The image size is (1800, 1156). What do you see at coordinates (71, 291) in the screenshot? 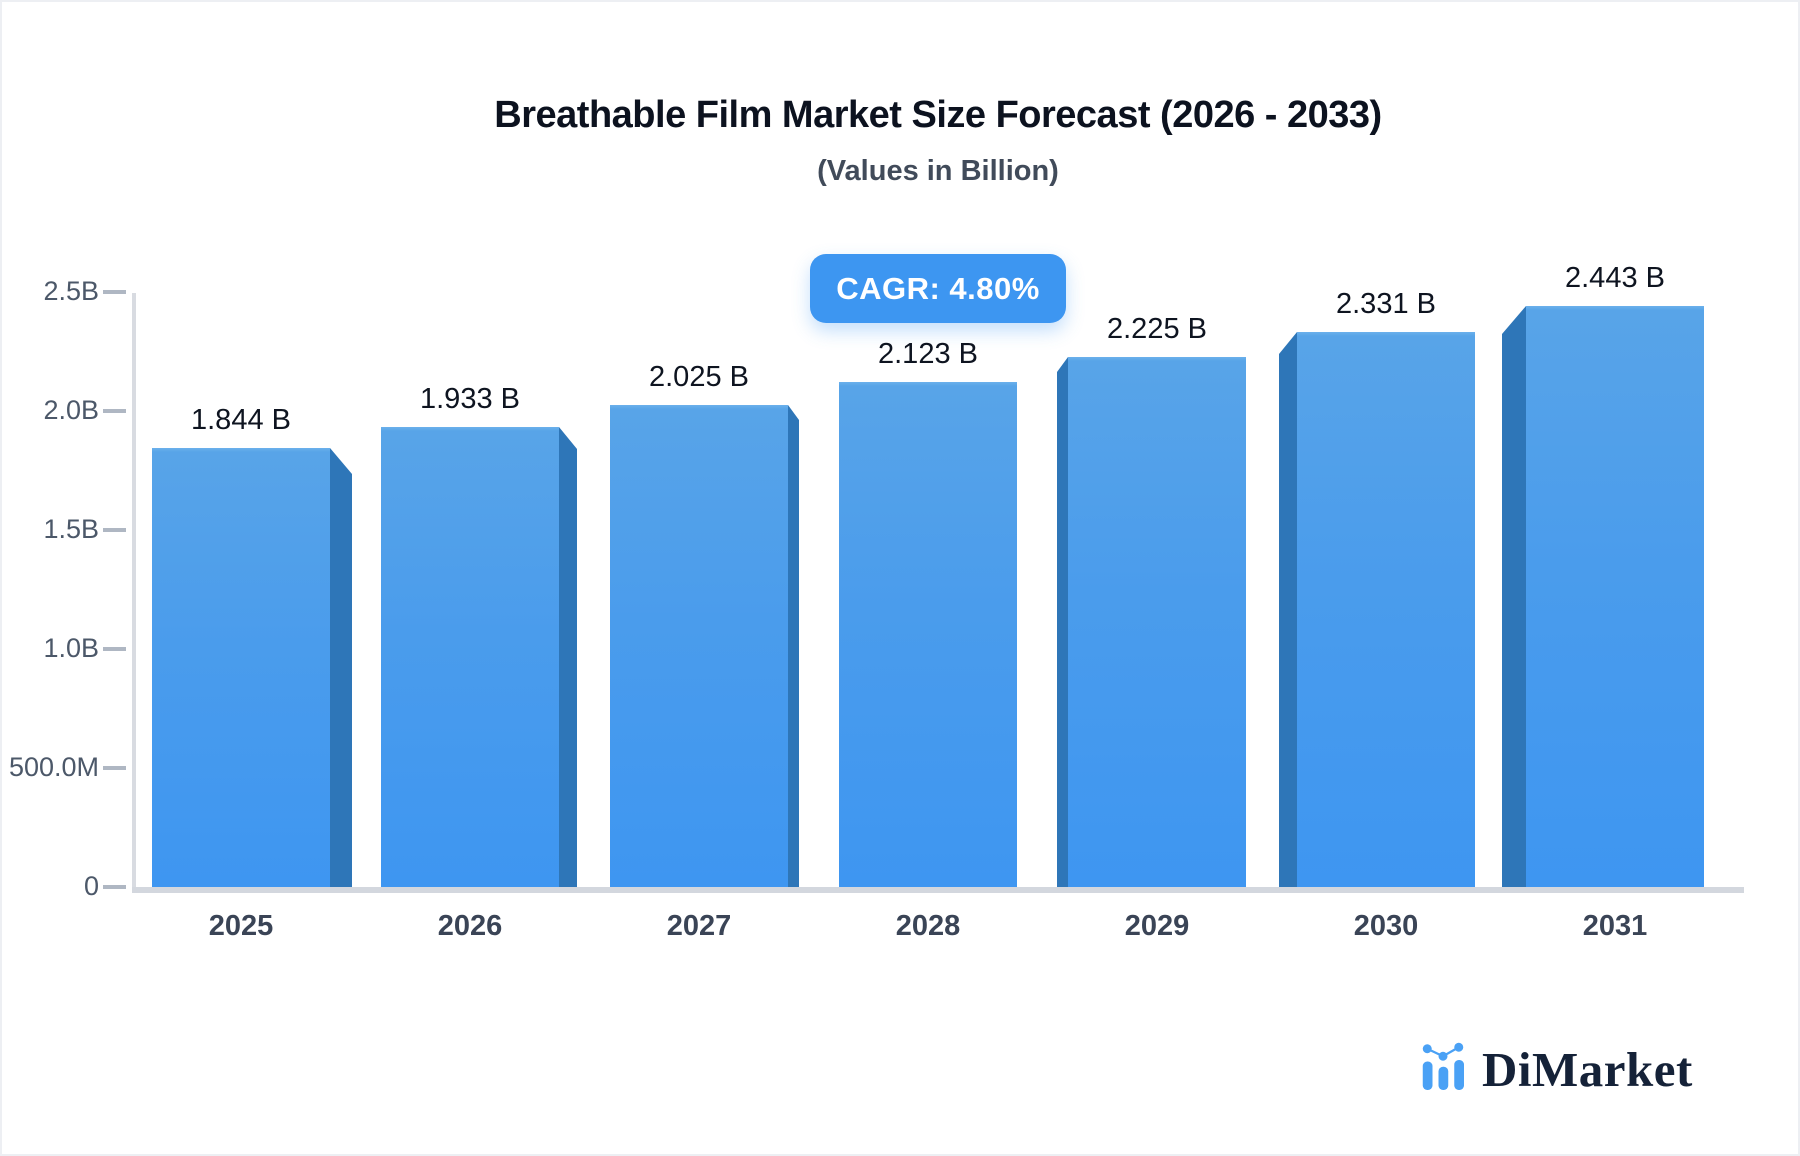
I see `y-axis-label: 2.5B` at bounding box center [71, 291].